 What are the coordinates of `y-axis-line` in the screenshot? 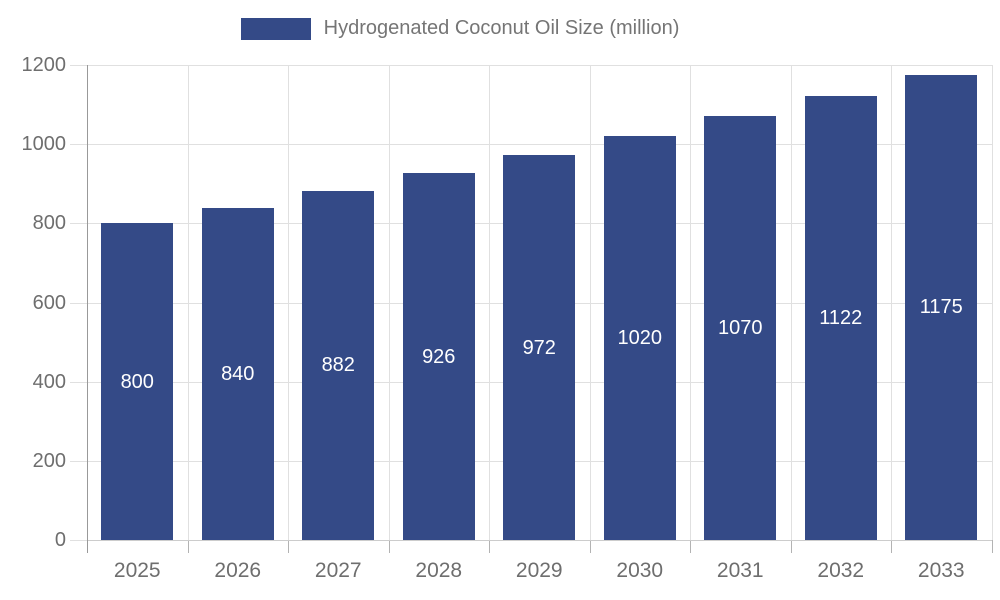 It's located at (87, 309).